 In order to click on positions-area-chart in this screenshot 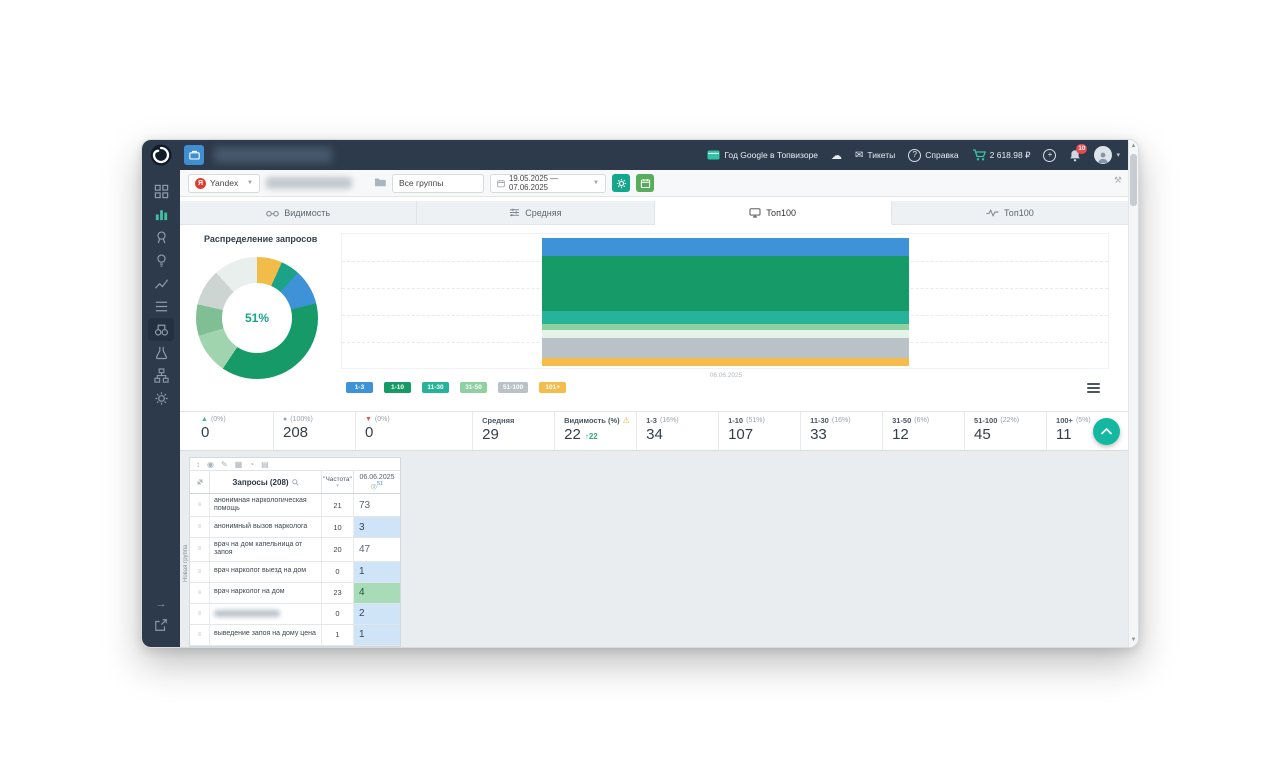, I will do `click(725, 301)`.